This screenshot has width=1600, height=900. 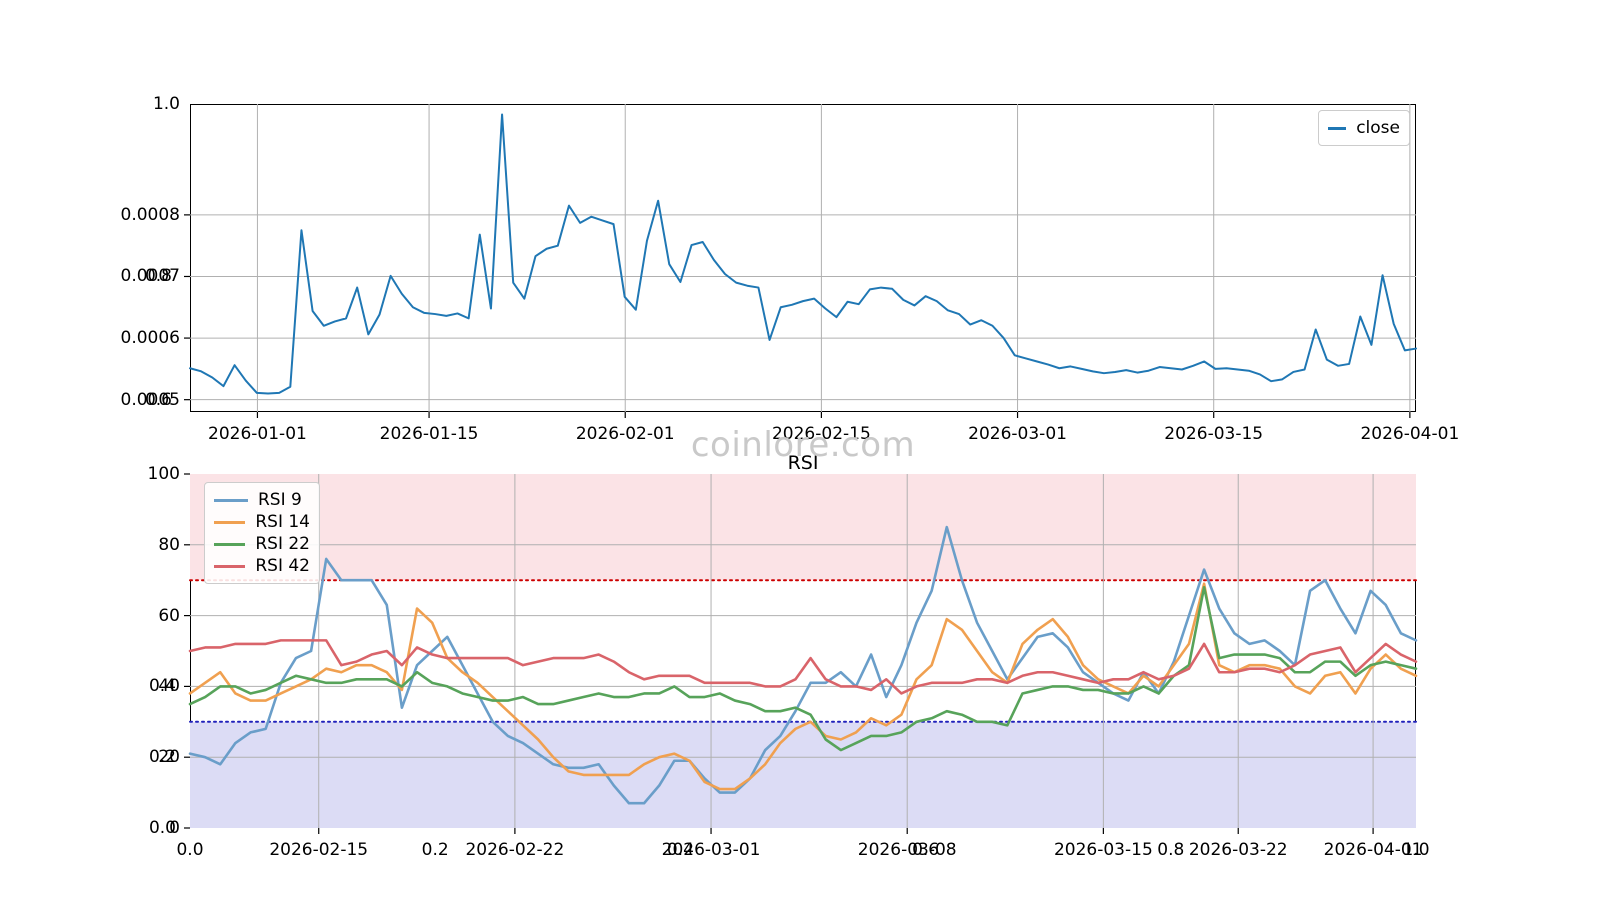 I want to click on rsi-overlay-ytick: 0.0, so click(x=162, y=828).